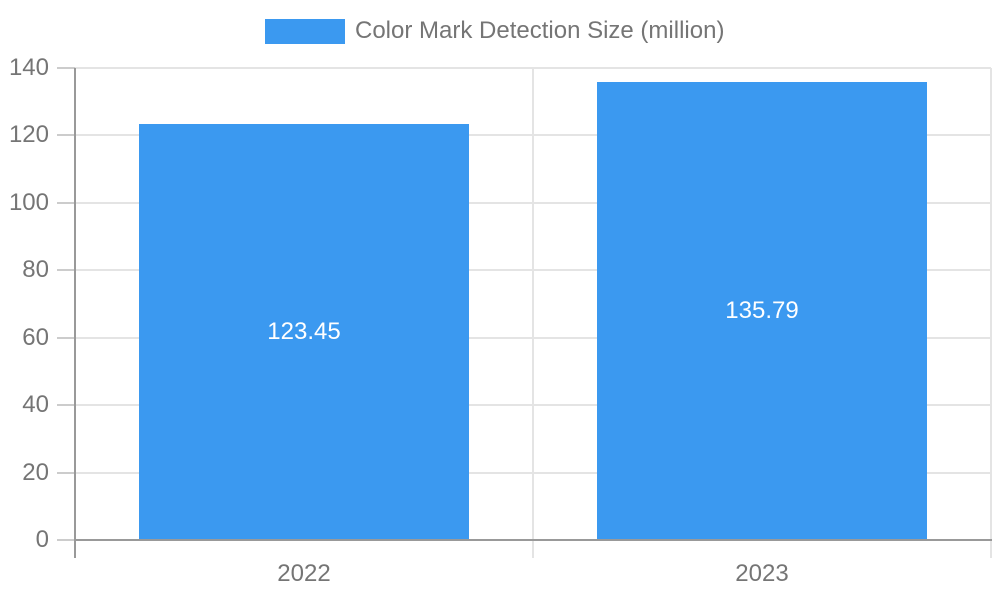 This screenshot has height=600, width=1000. I want to click on y-tick-label: 120, so click(28, 135).